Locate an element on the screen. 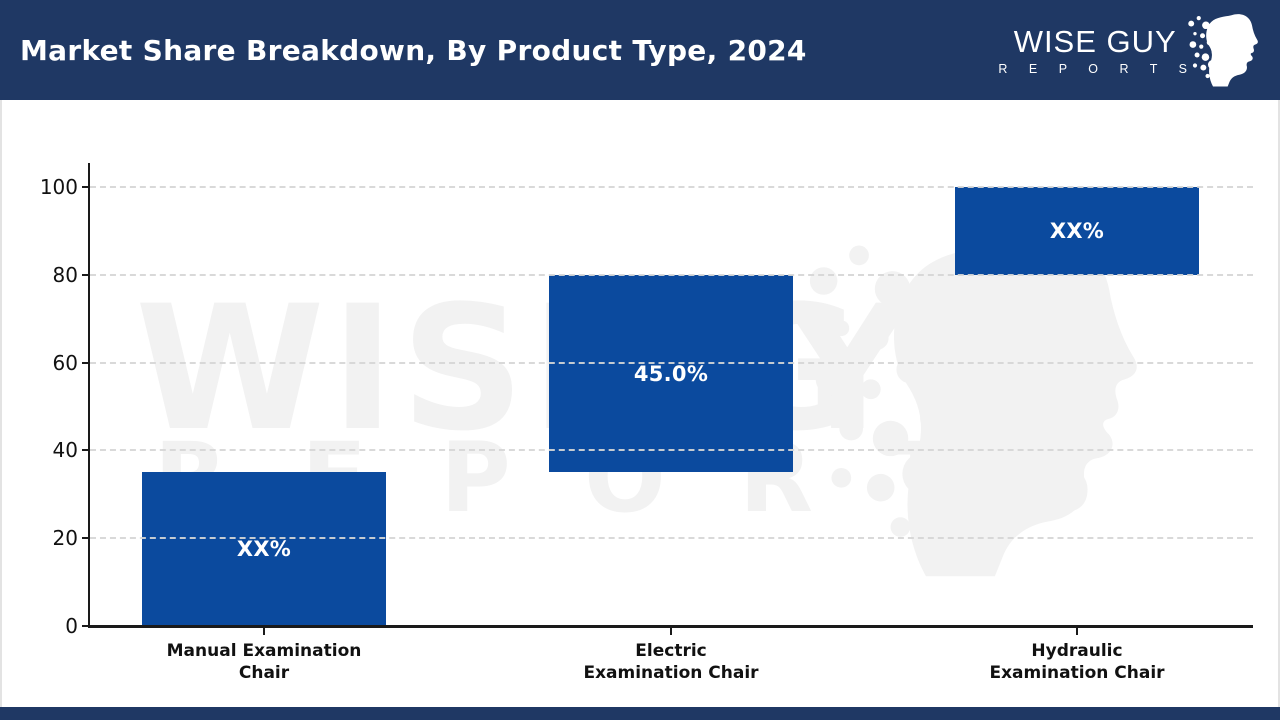 The height and width of the screenshot is (720, 1280). brand-logo: WISE GUY R E P O R T S is located at coordinates (1132, 50).